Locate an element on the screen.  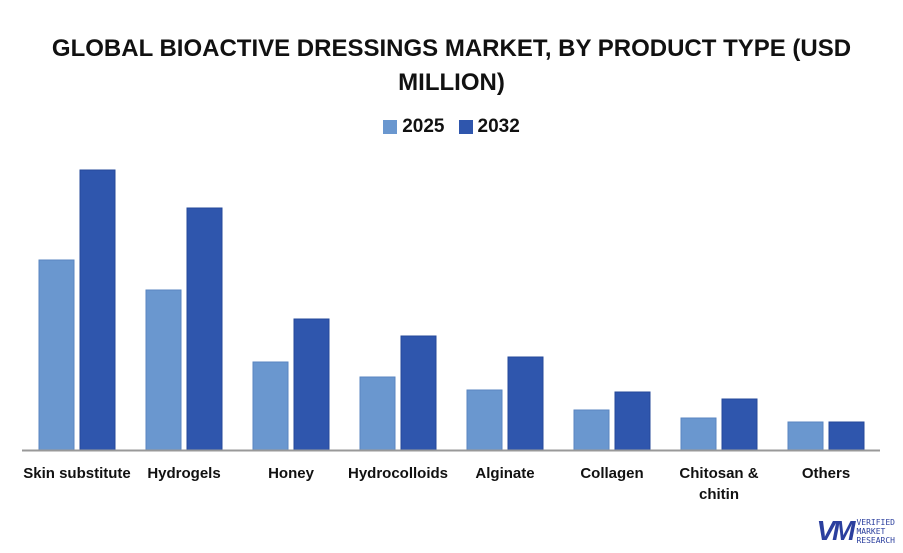
category-label: Honey is located at coordinates (291, 473).